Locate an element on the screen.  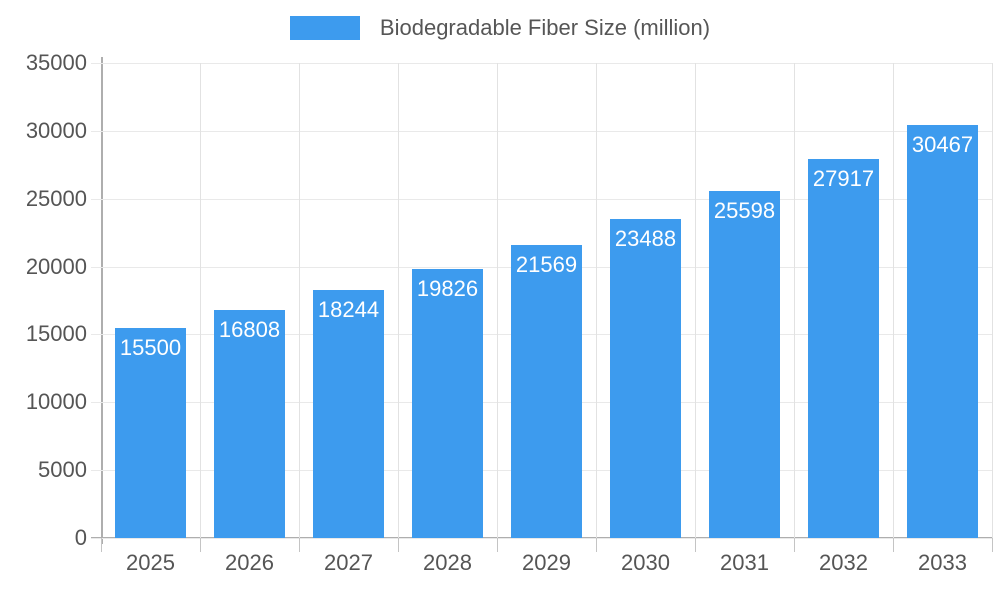
x-axis-tick-label: 2027 is located at coordinates (348, 562).